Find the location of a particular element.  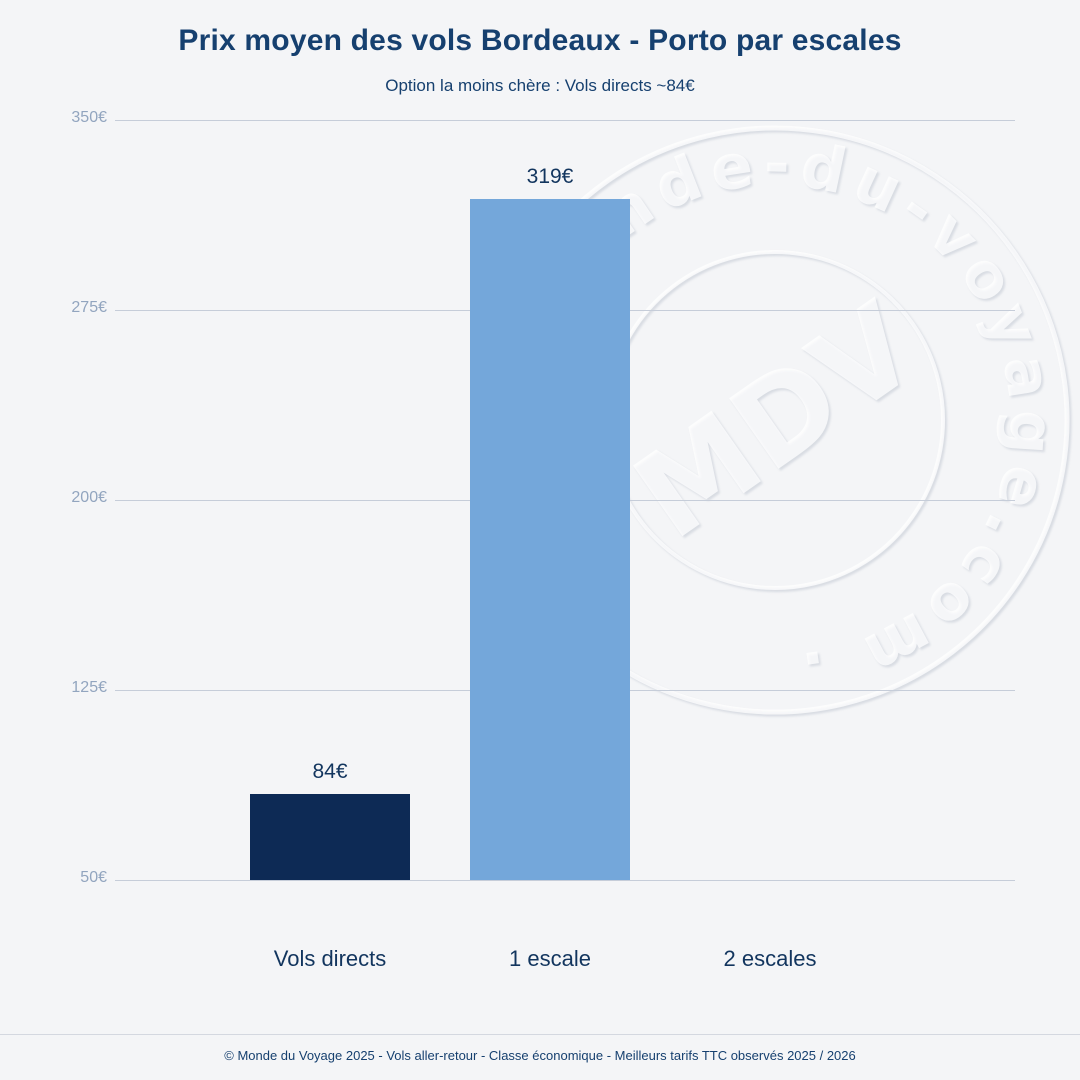

bar-value-label: 84€ is located at coordinates (330, 771).